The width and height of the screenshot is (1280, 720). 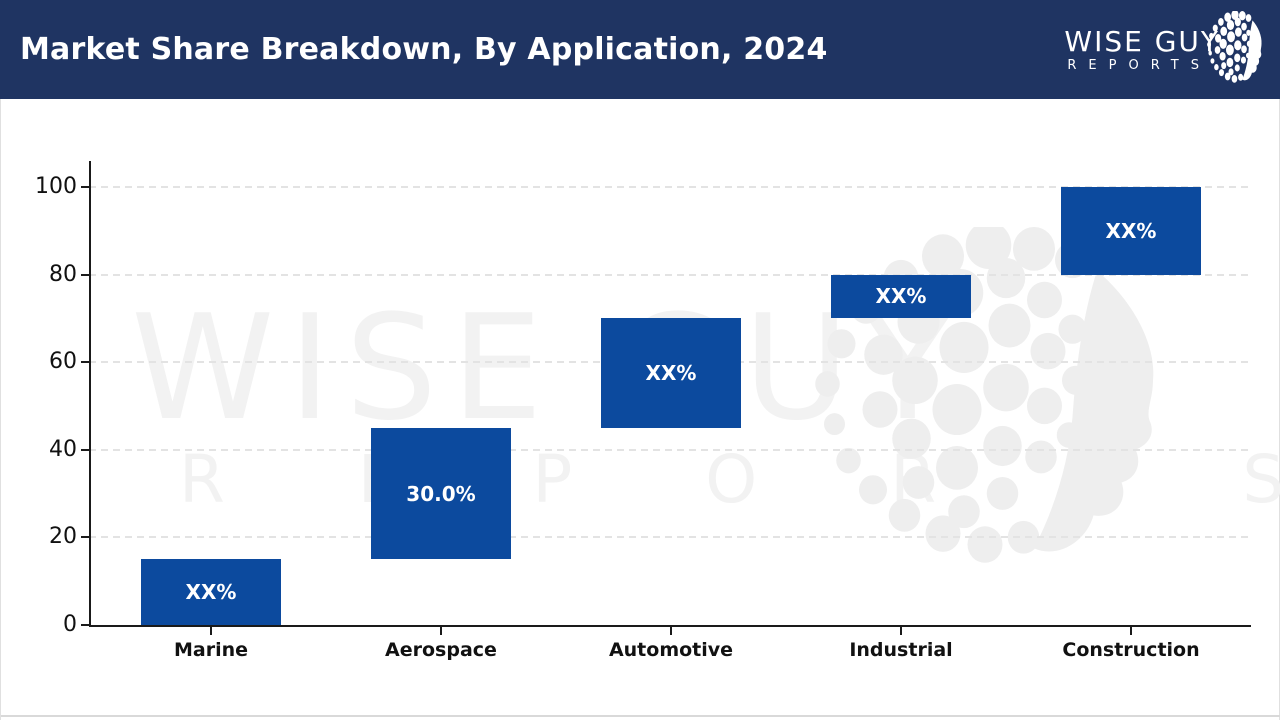 What do you see at coordinates (63, 449) in the screenshot?
I see `y-tick-label-40: 40` at bounding box center [63, 449].